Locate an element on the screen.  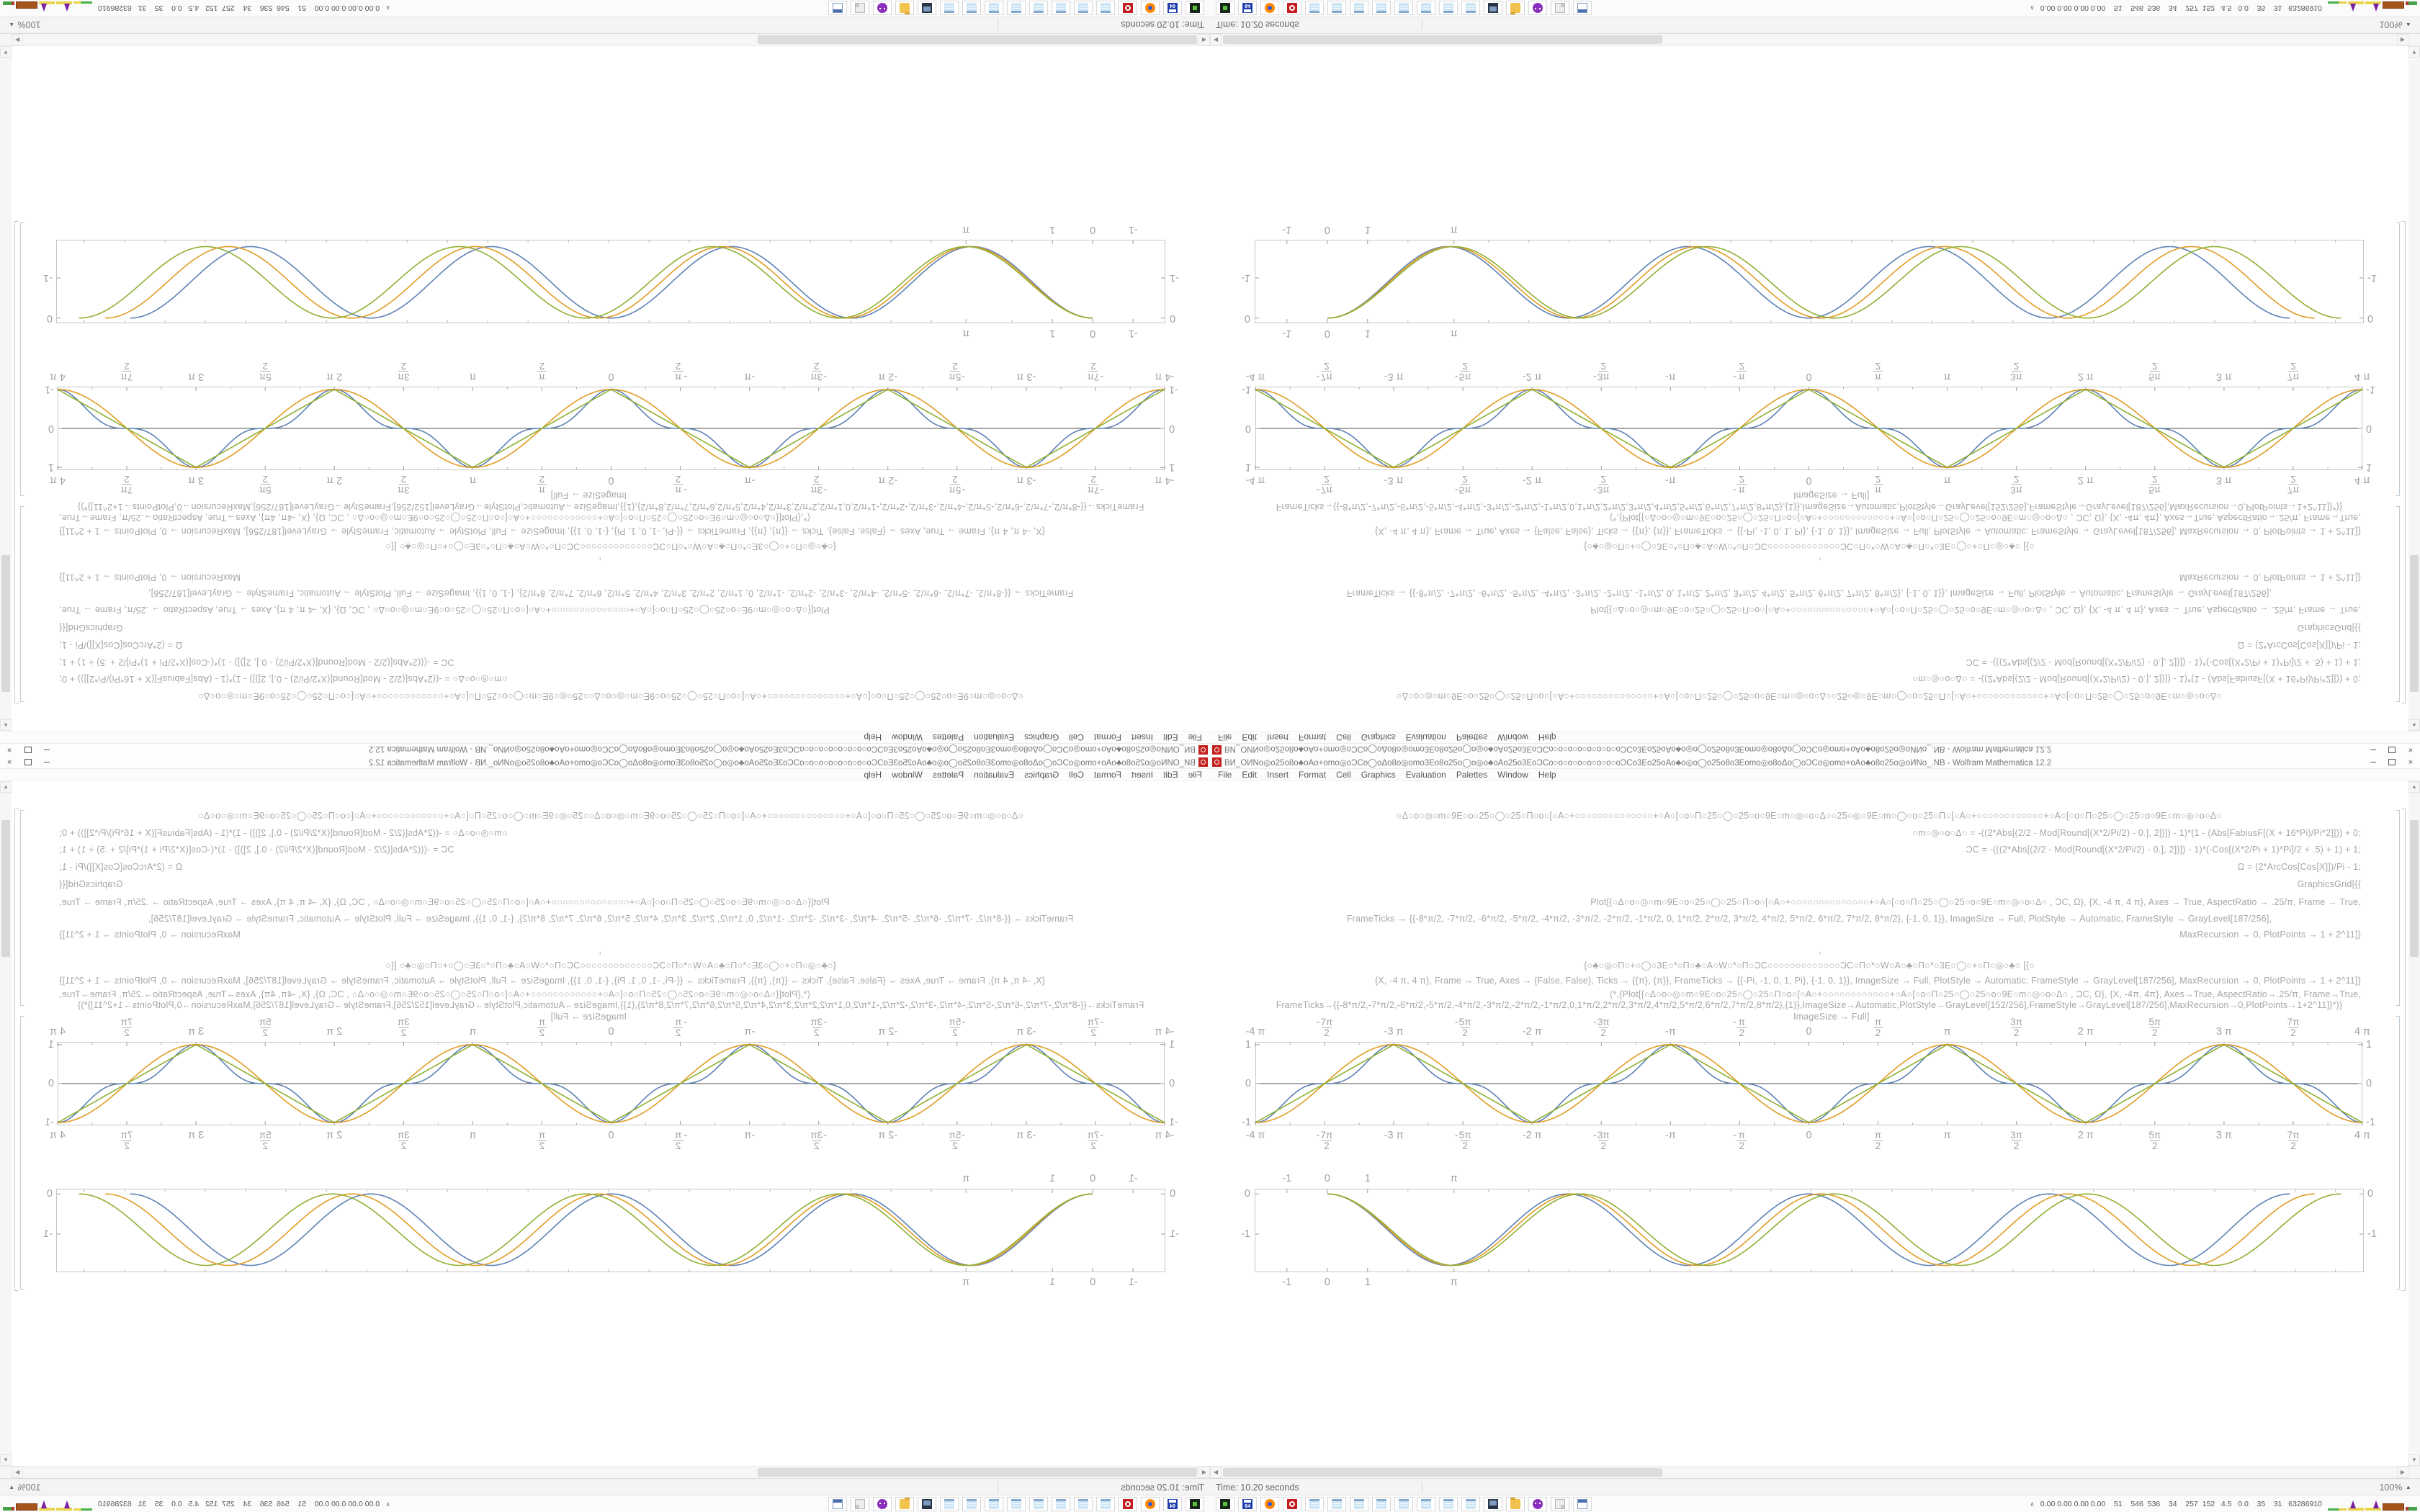
menu-item-file: File is located at coordinates (1225, 737).